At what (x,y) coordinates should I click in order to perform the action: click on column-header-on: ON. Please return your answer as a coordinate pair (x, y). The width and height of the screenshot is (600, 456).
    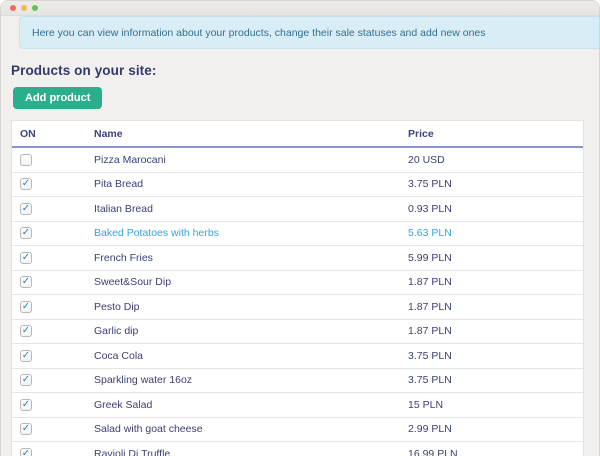
    Looking at the image, I should click on (28, 133).